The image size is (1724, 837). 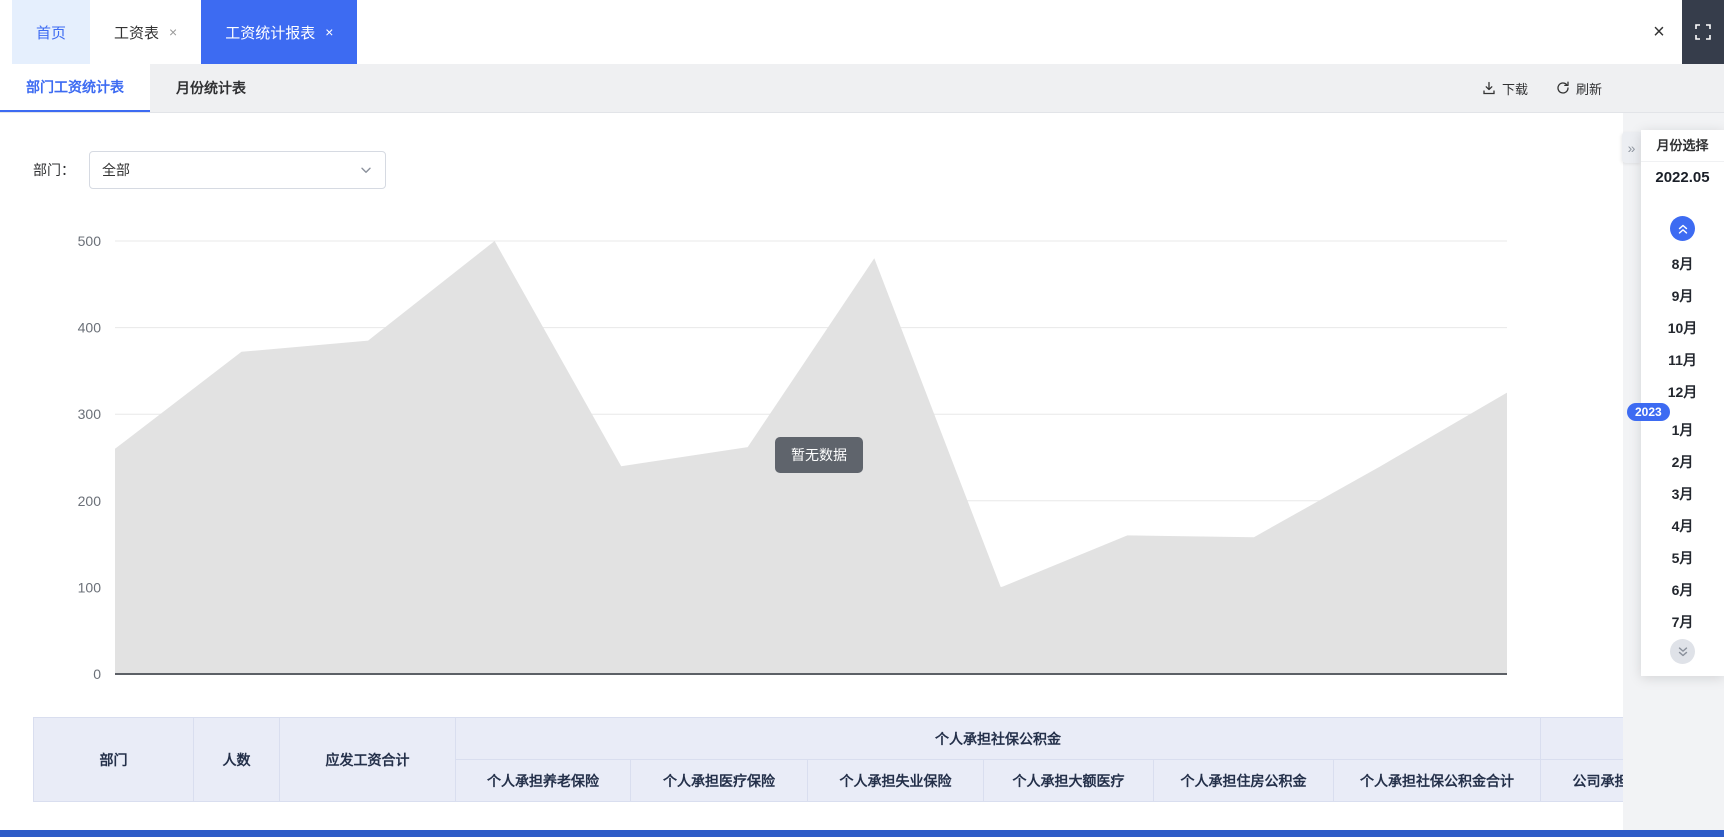 What do you see at coordinates (1581, 738) in the screenshot?
I see `col-group-company-partial` at bounding box center [1581, 738].